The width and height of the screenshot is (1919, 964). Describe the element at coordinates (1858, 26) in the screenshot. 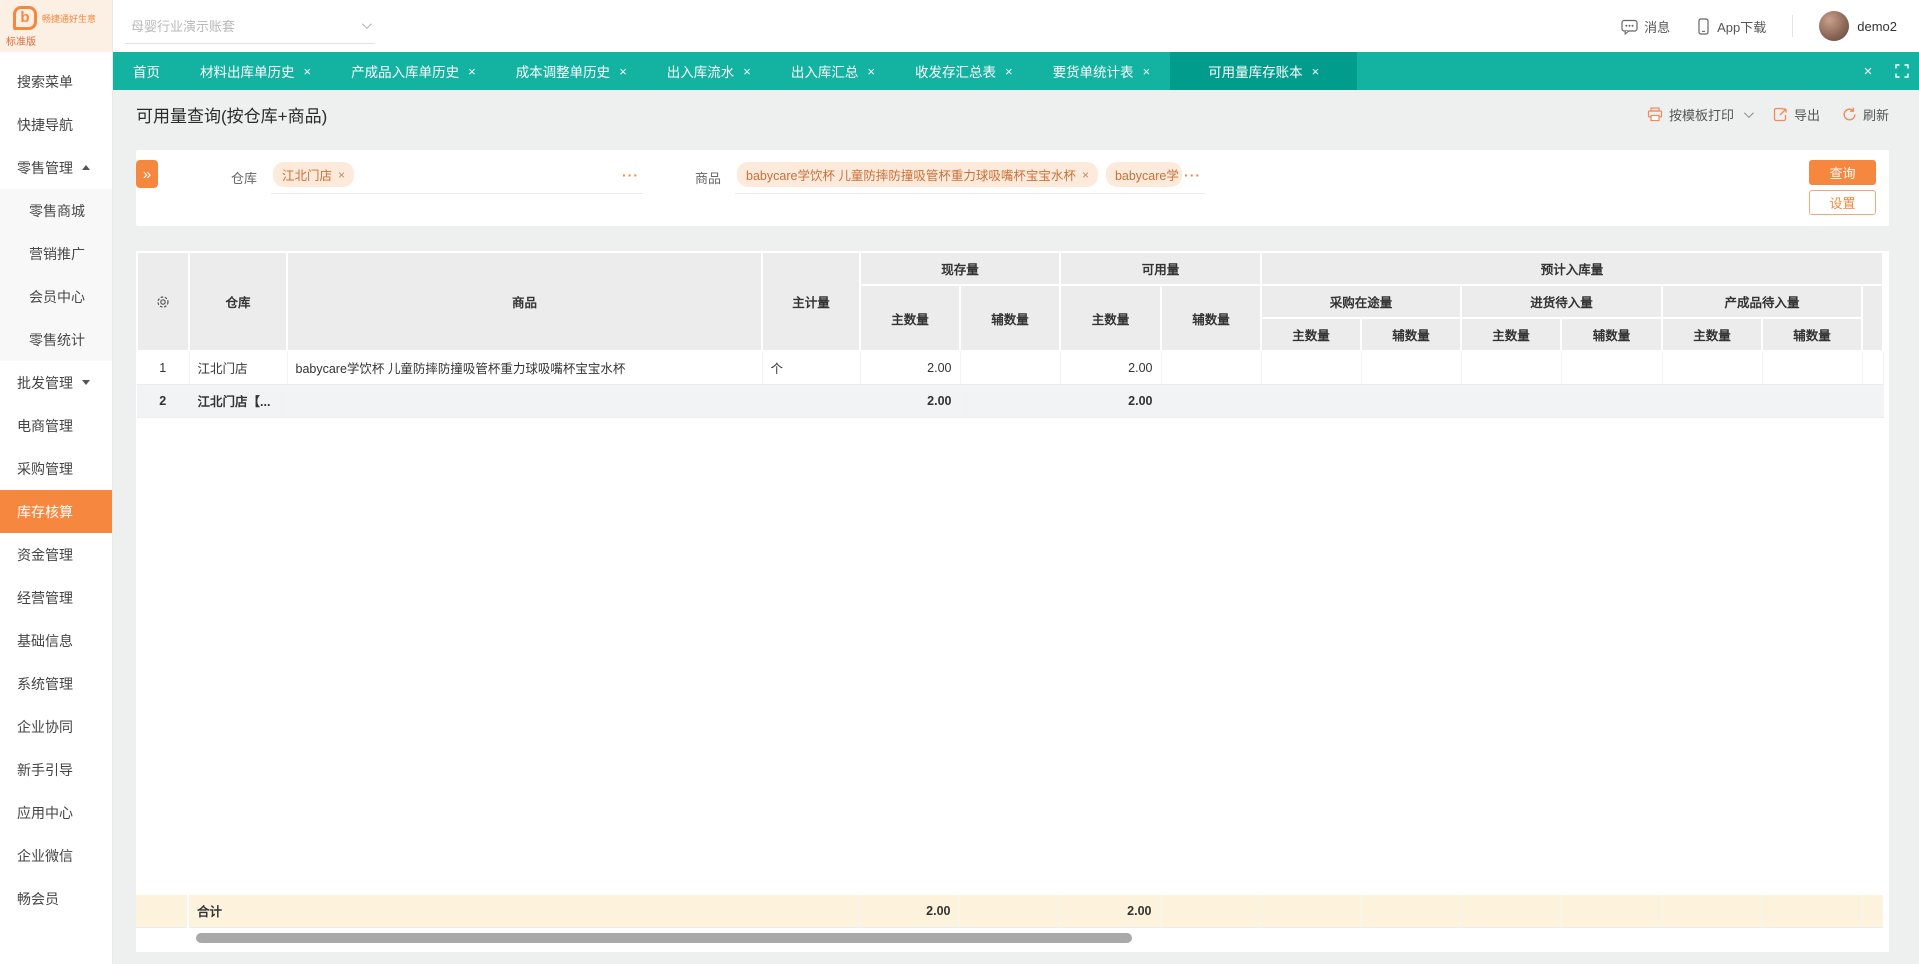

I see `user-menu: demo2` at that location.